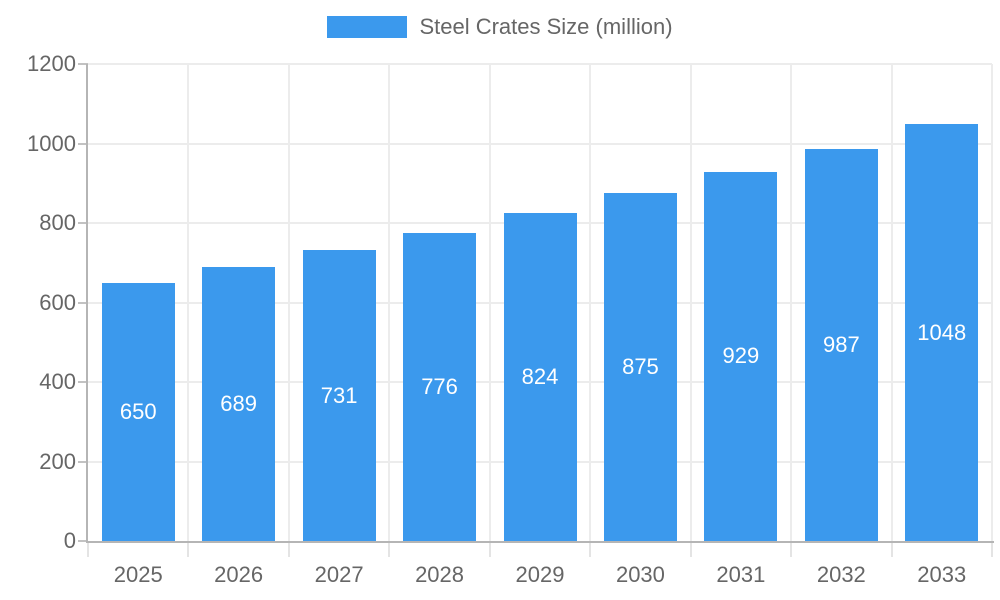 The height and width of the screenshot is (600, 1000). I want to click on bar-2032: 987, so click(841, 344).